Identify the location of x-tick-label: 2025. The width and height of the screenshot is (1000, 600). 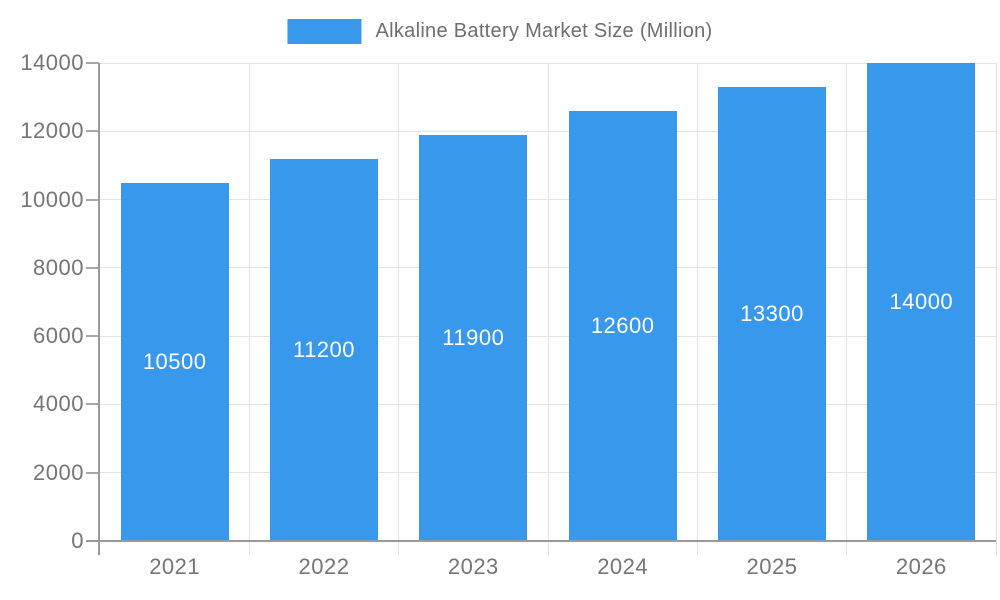
(772, 566).